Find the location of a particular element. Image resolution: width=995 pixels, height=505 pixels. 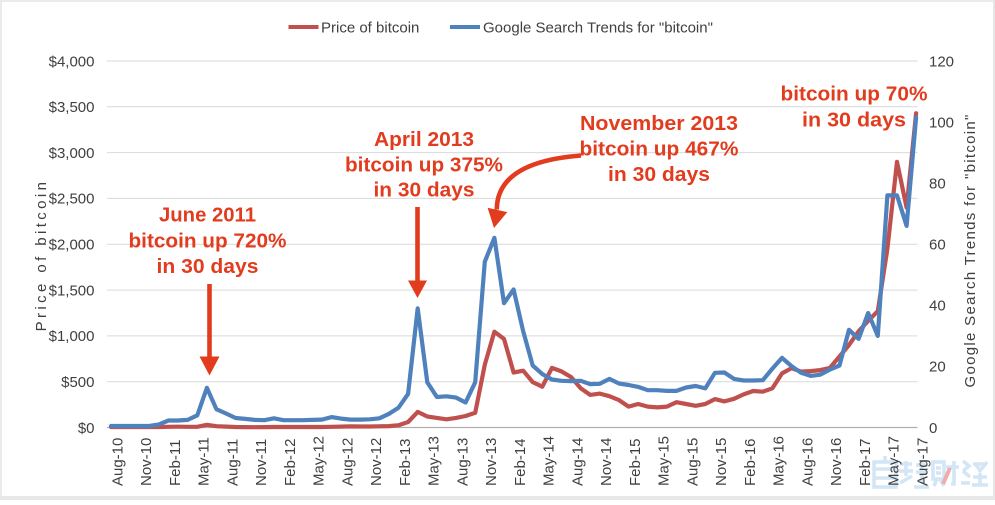

svg-text: $1,000 is located at coordinates (72, 336).